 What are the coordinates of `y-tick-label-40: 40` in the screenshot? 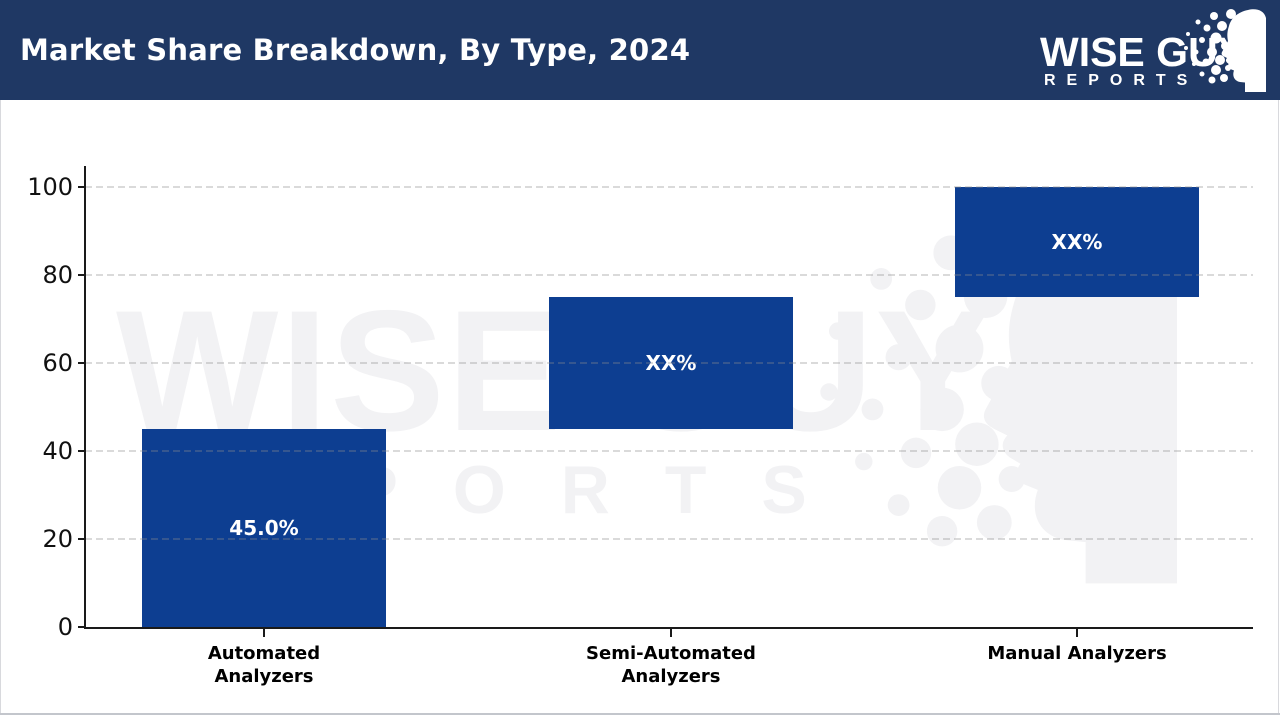 It's located at (57, 450).